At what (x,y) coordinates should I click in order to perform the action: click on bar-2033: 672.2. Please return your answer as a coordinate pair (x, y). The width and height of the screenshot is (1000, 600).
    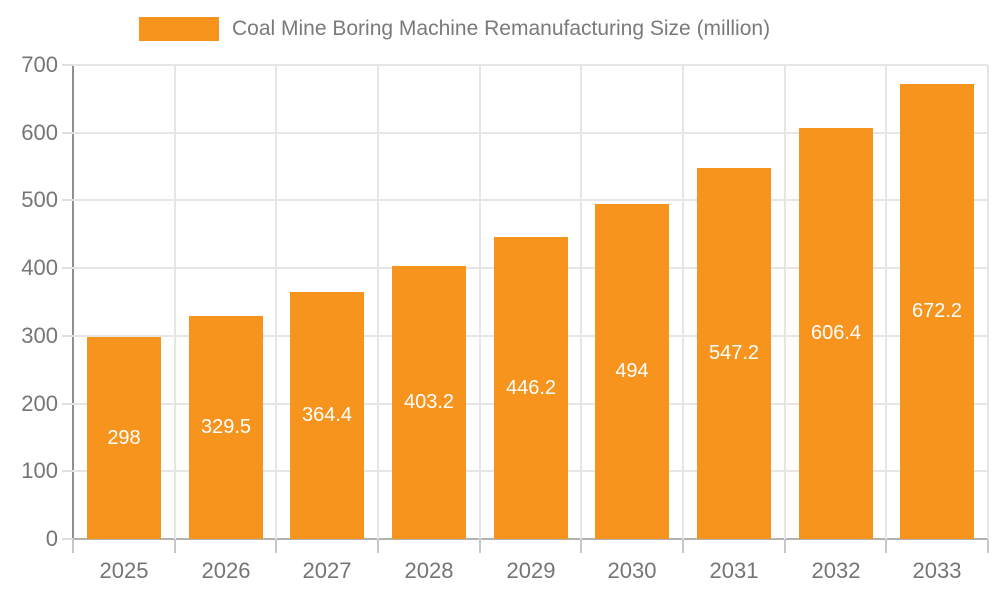
    Looking at the image, I should click on (937, 311).